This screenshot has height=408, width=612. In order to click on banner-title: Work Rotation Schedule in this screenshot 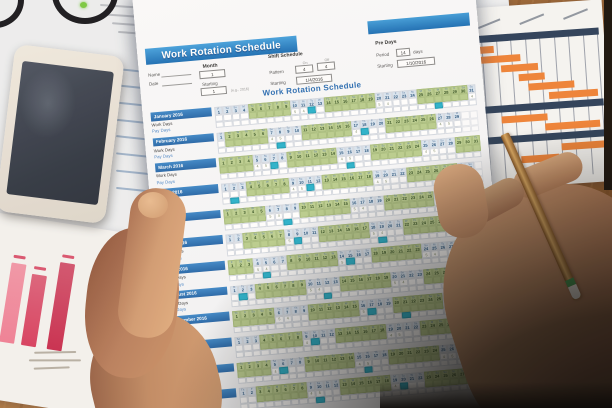, I will do `click(221, 50)`.